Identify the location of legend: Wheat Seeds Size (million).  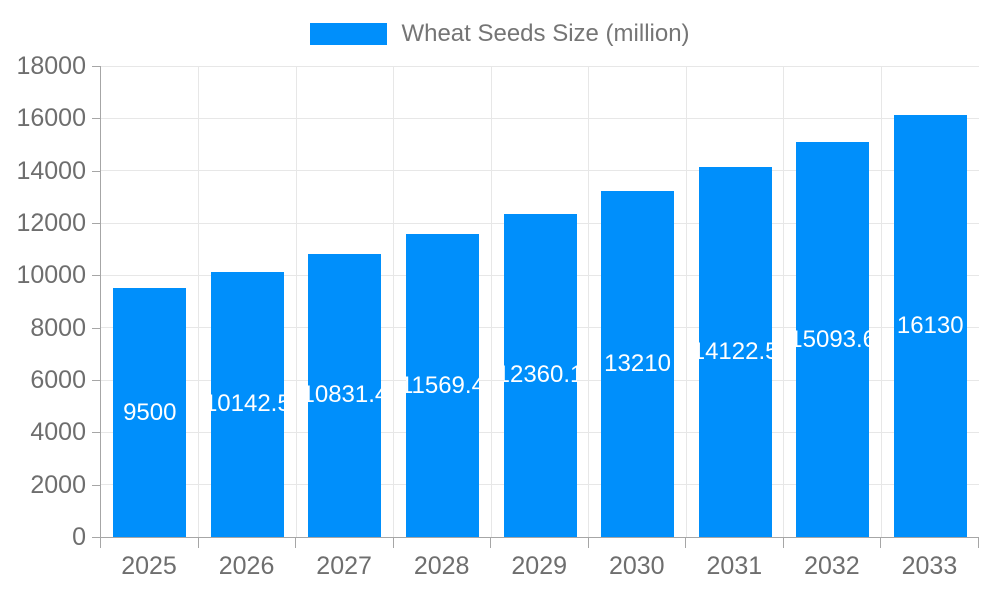
(500, 33).